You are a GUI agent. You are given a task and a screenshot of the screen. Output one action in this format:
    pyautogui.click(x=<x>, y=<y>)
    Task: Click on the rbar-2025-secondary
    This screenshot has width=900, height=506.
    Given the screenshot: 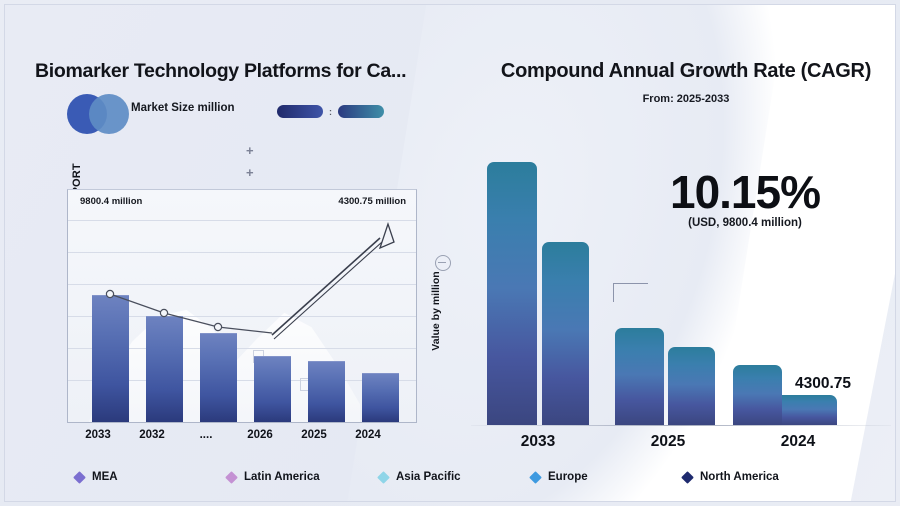 What is the action you would take?
    pyautogui.click(x=691, y=386)
    